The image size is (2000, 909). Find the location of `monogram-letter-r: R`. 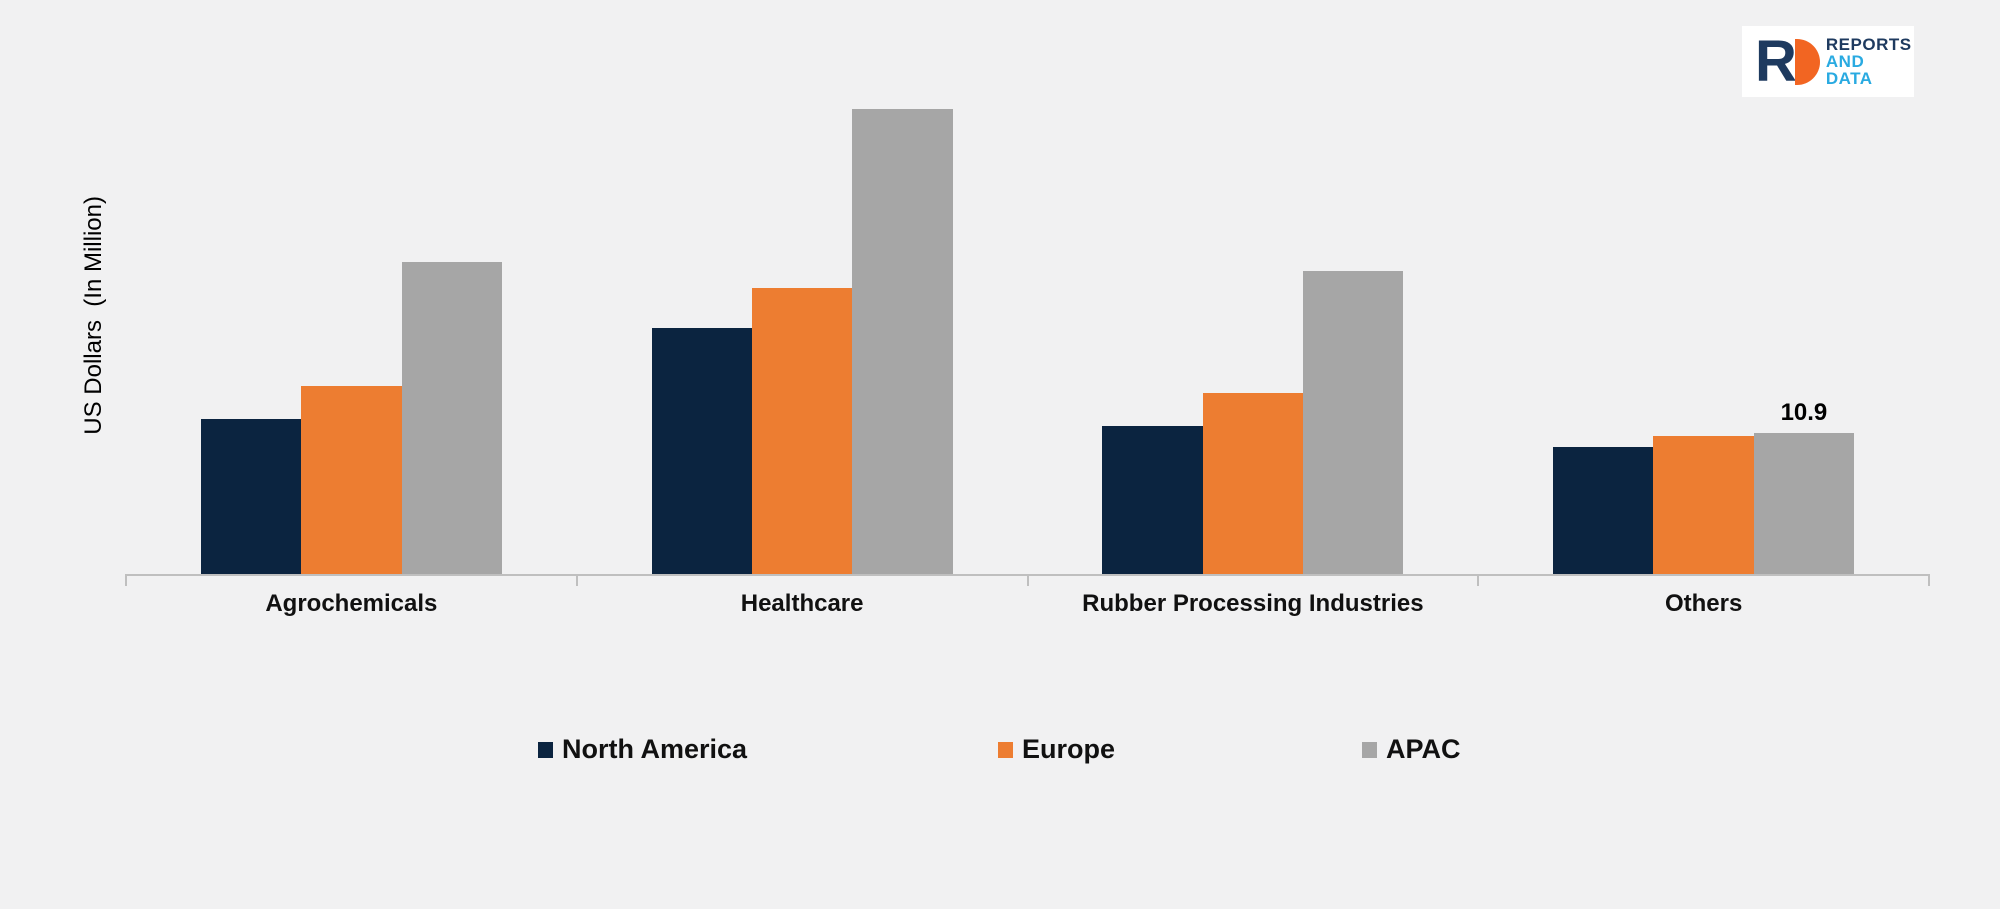

monogram-letter-r: R is located at coordinates (1776, 61).